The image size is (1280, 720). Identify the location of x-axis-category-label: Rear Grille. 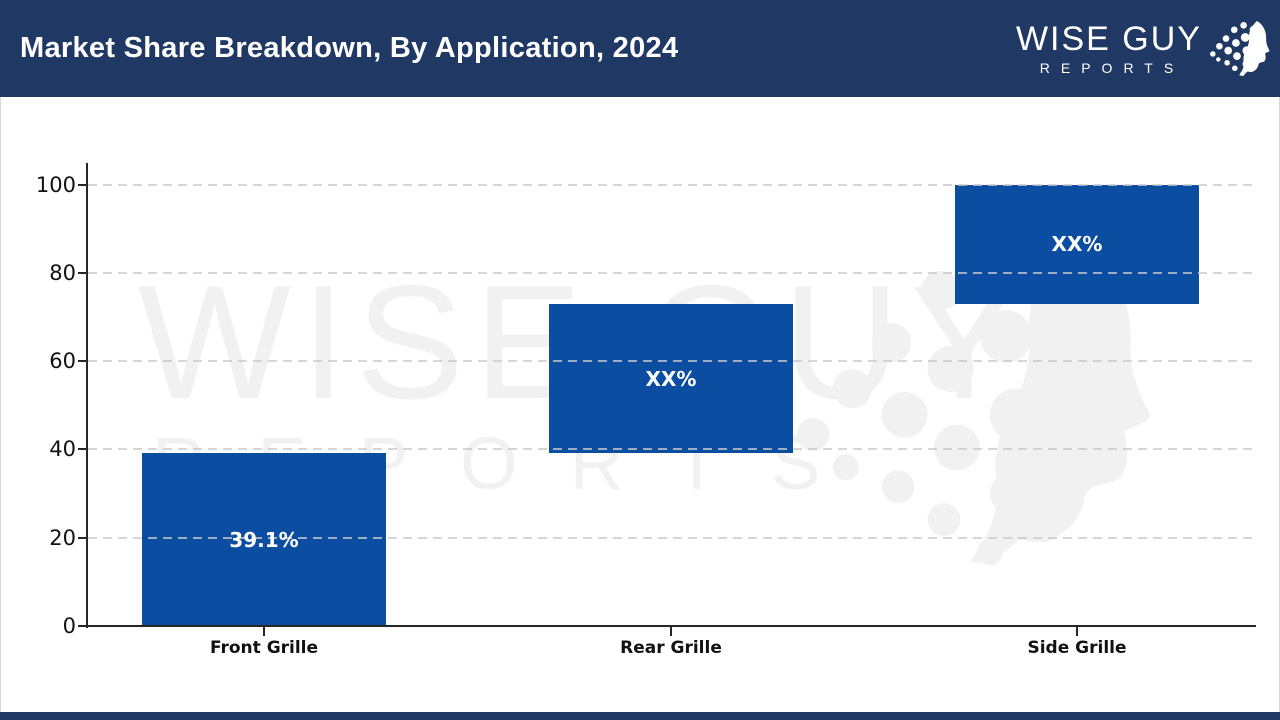
(671, 648).